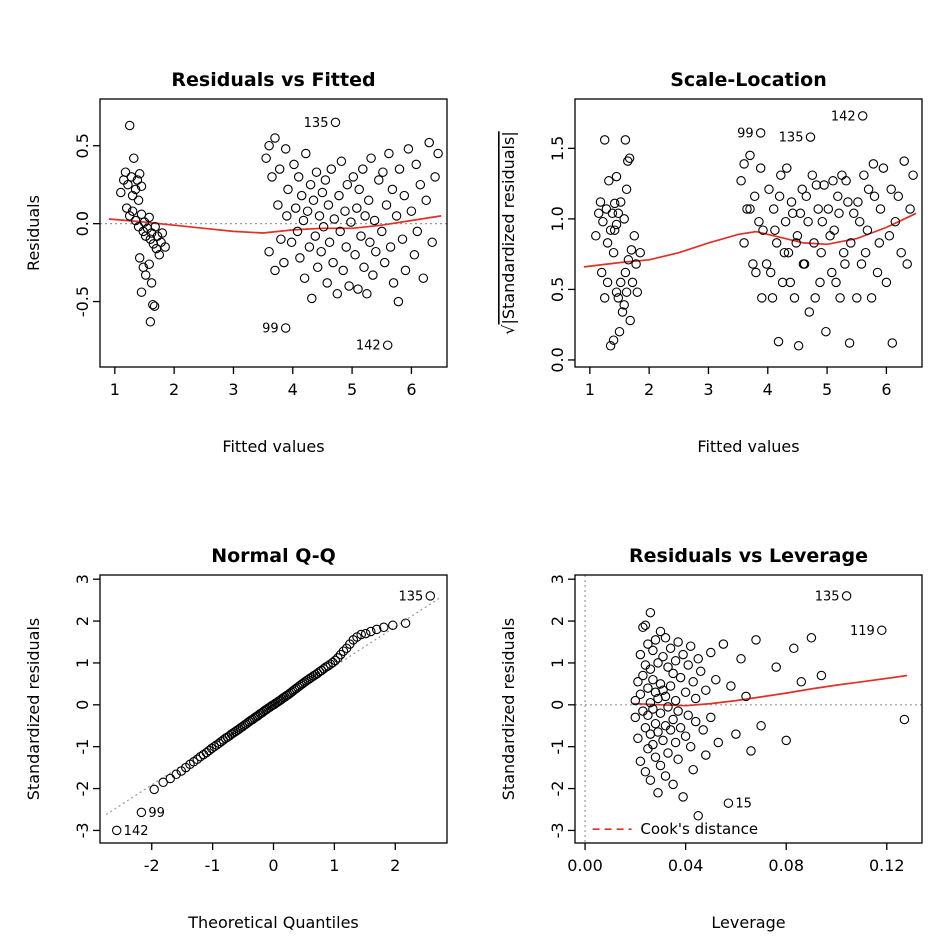 The image size is (949, 951). Describe the element at coordinates (887, 865) in the screenshot. I see `x-tick-label: 0.12` at that location.